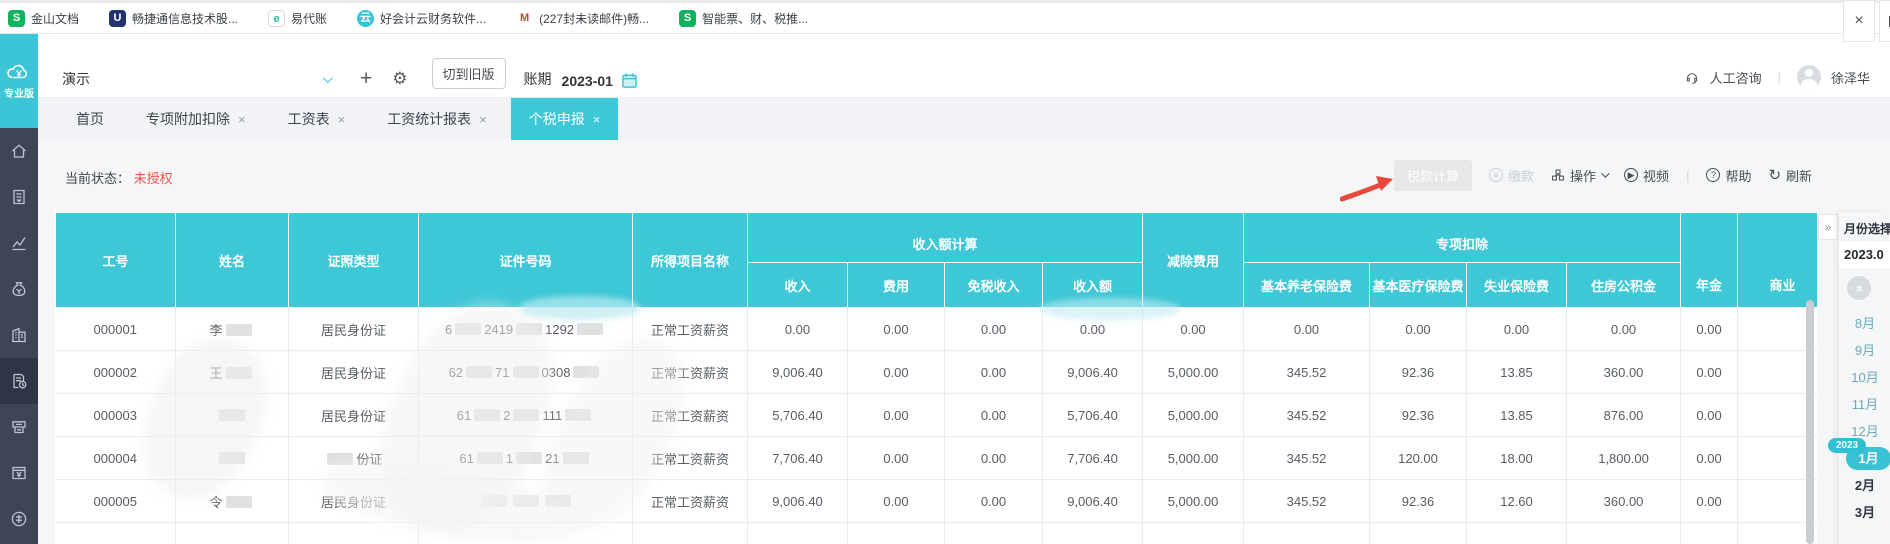 The width and height of the screenshot is (1890, 544). I want to click on tax-calc-button: 税款计算, so click(1433, 175).